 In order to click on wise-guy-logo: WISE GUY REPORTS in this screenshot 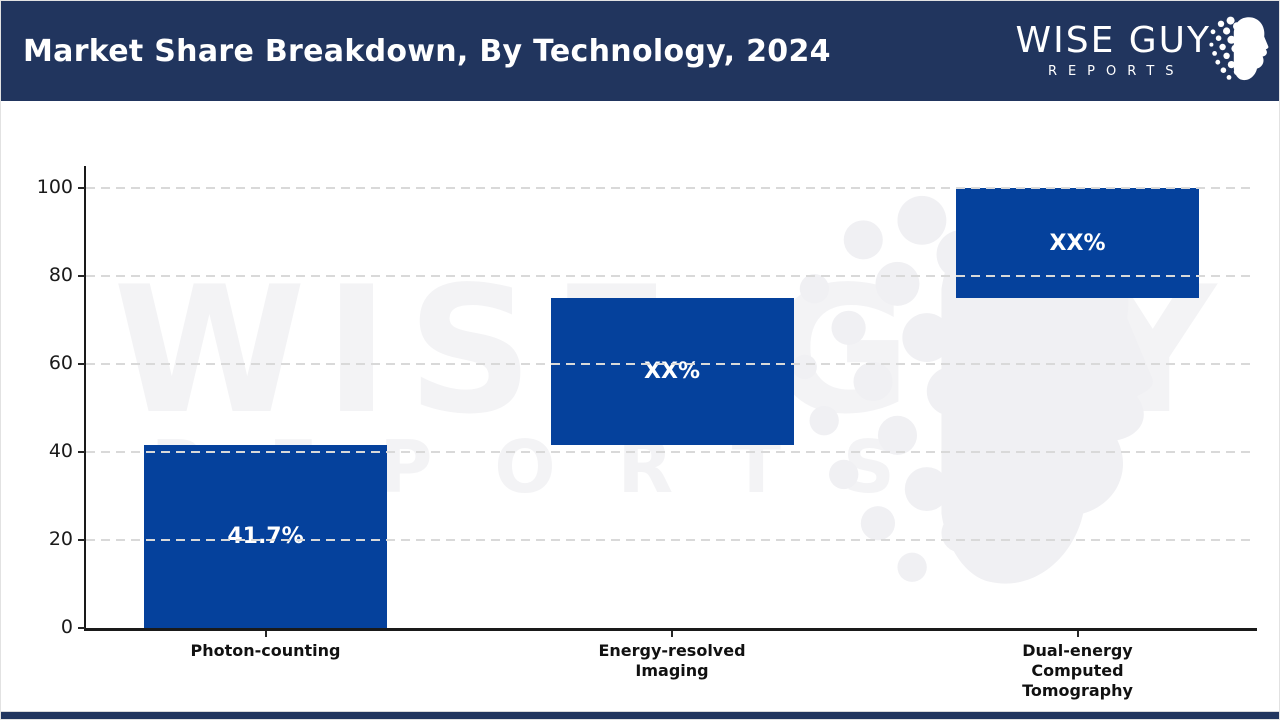, I will do `click(1143, 51)`.